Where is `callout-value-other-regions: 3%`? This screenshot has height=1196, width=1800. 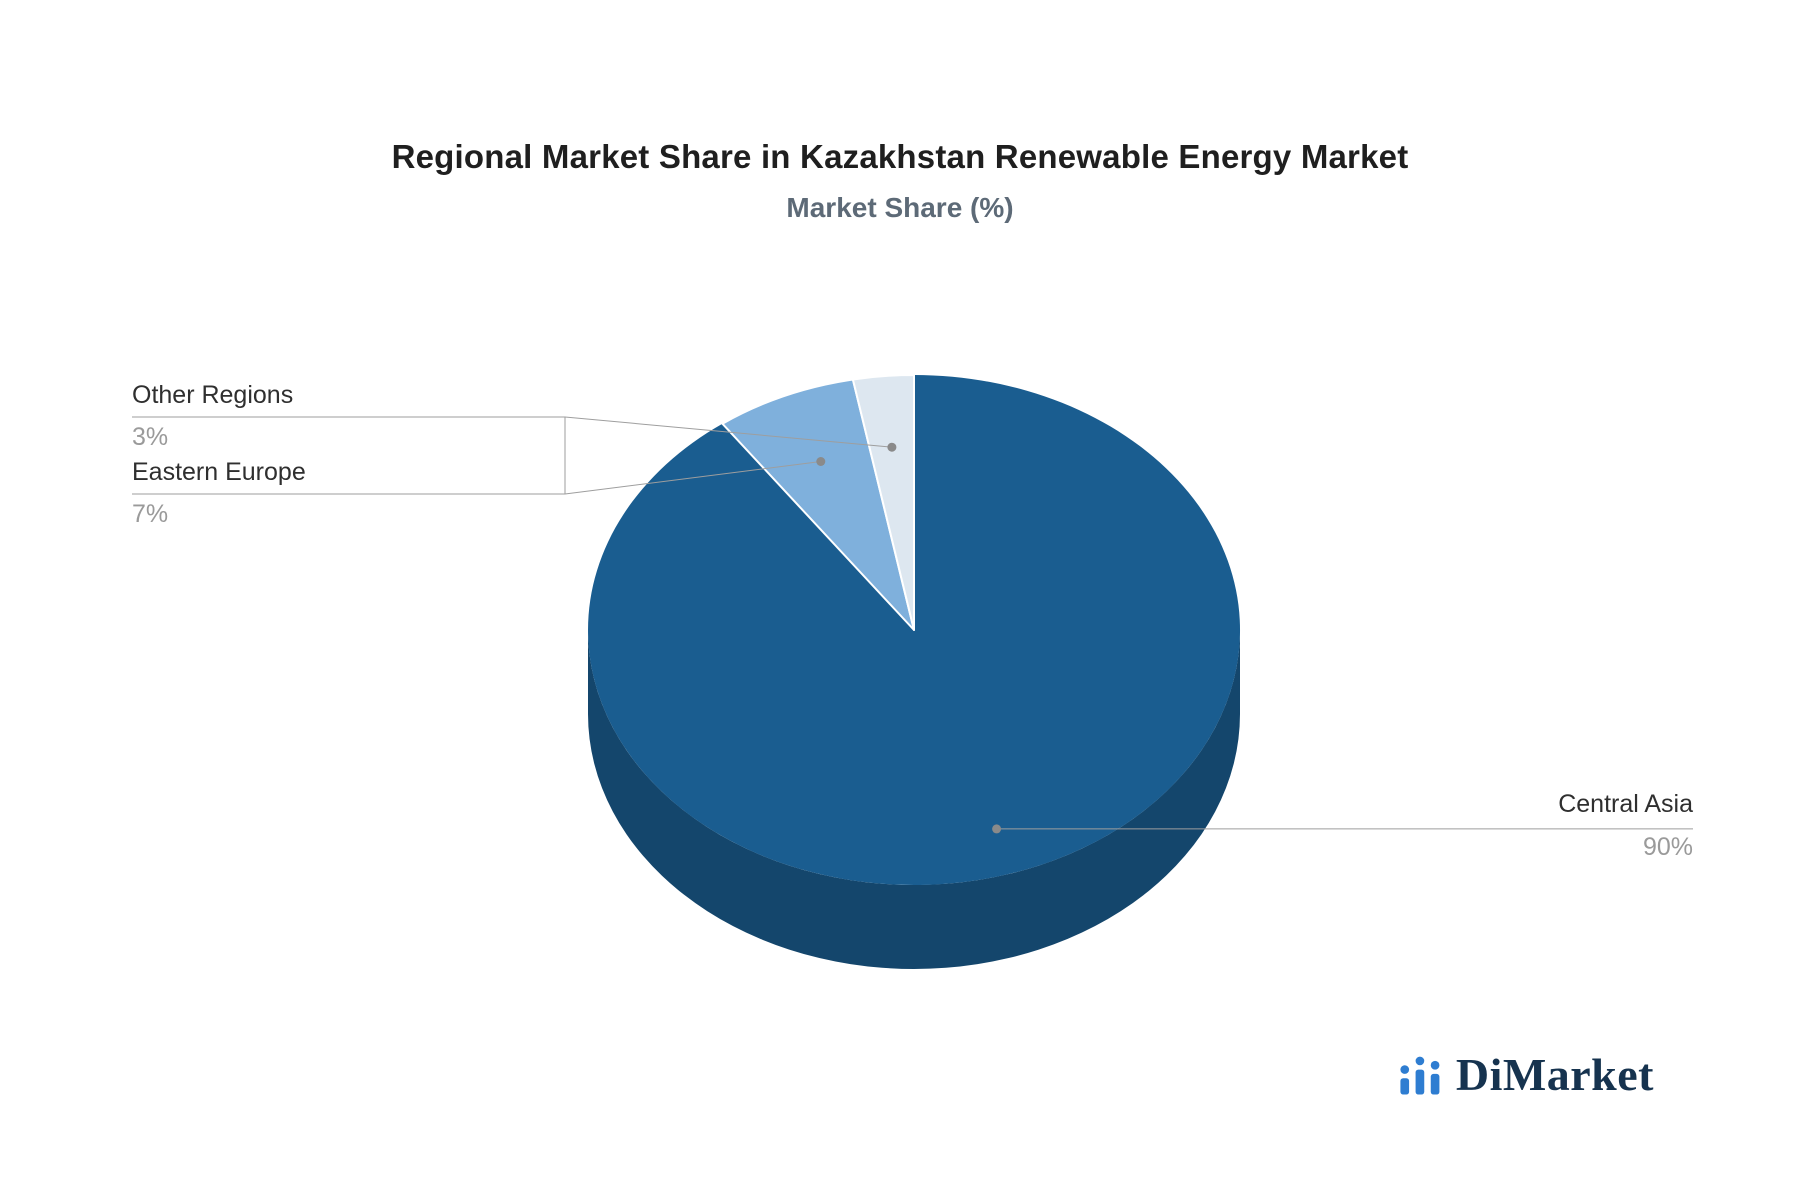
callout-value-other-regions: 3% is located at coordinates (150, 437).